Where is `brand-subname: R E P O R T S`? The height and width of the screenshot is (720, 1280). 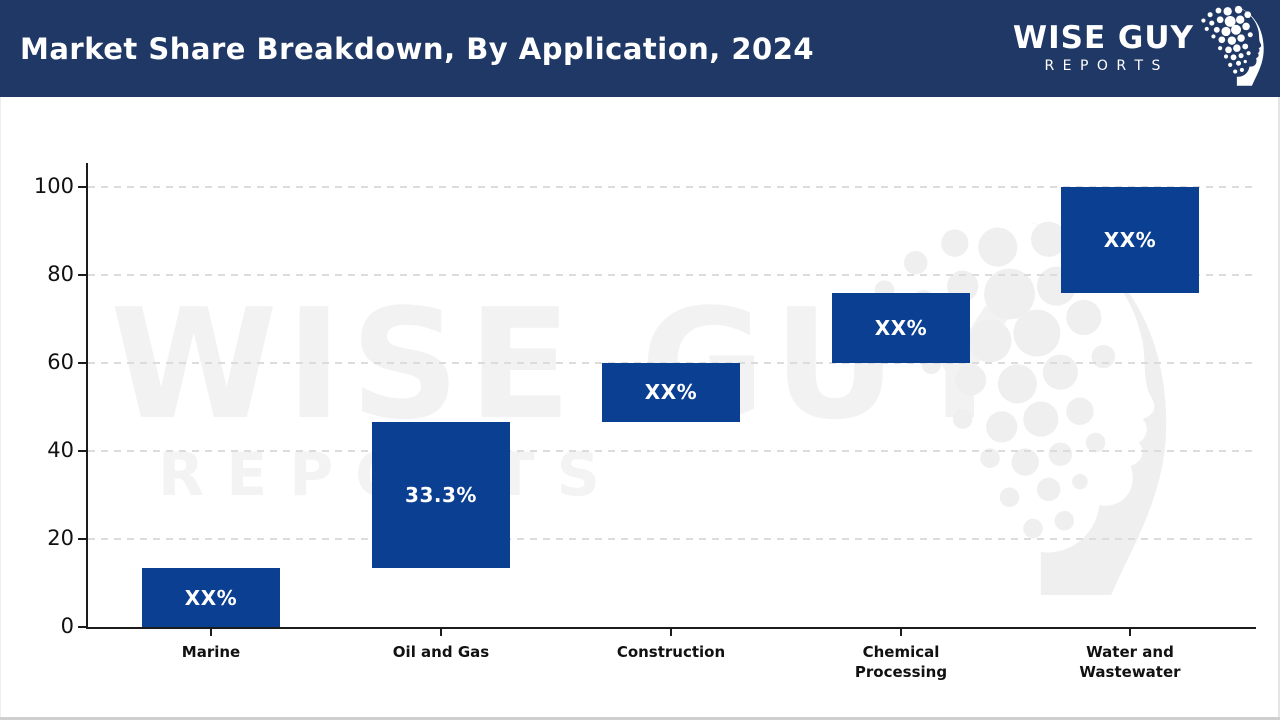 brand-subname: R E P O R T S is located at coordinates (1103, 66).